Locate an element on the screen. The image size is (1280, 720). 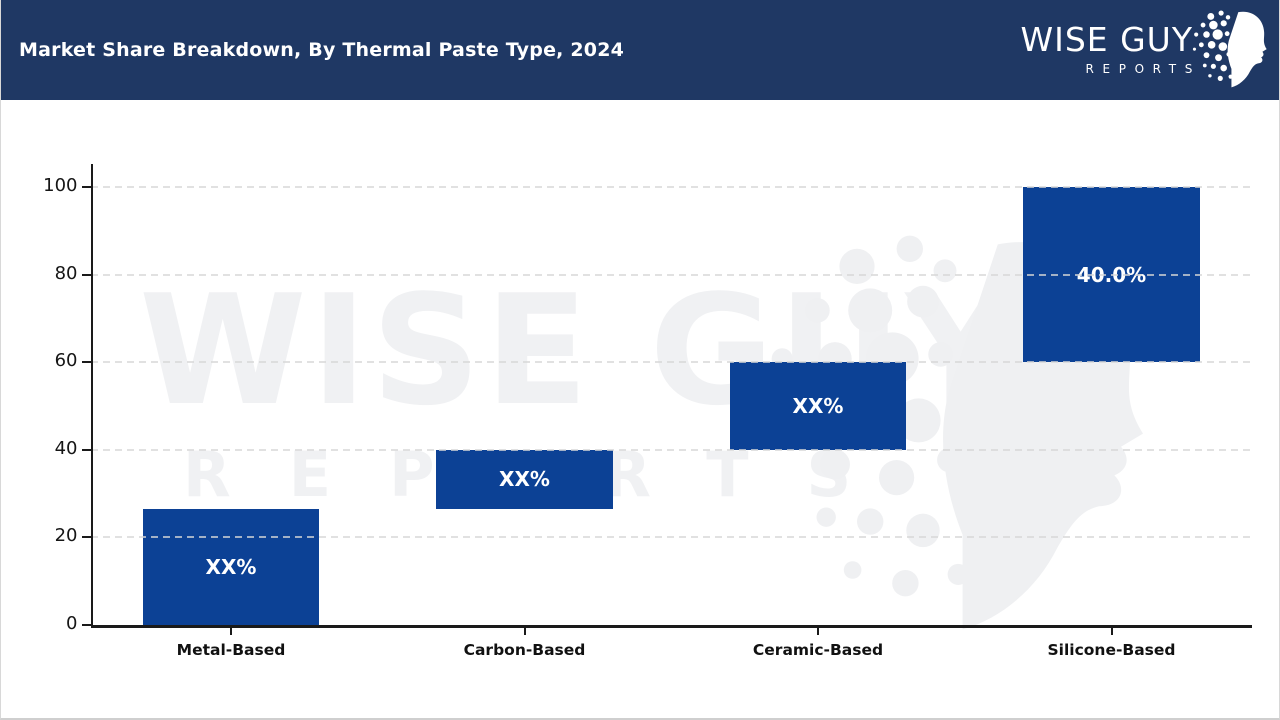
x-category-label: Carbon-Based is located at coordinates (524, 650).